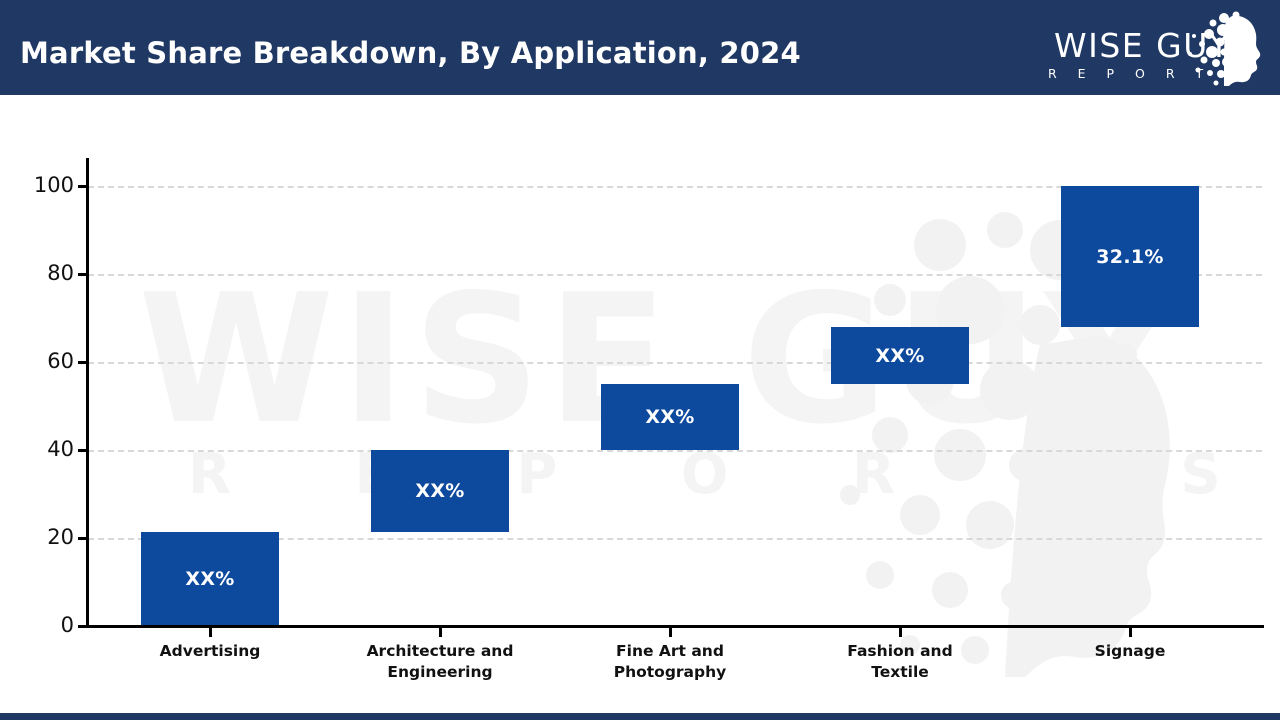  What do you see at coordinates (60, 537) in the screenshot?
I see `y-axis-tick-label: 20` at bounding box center [60, 537].